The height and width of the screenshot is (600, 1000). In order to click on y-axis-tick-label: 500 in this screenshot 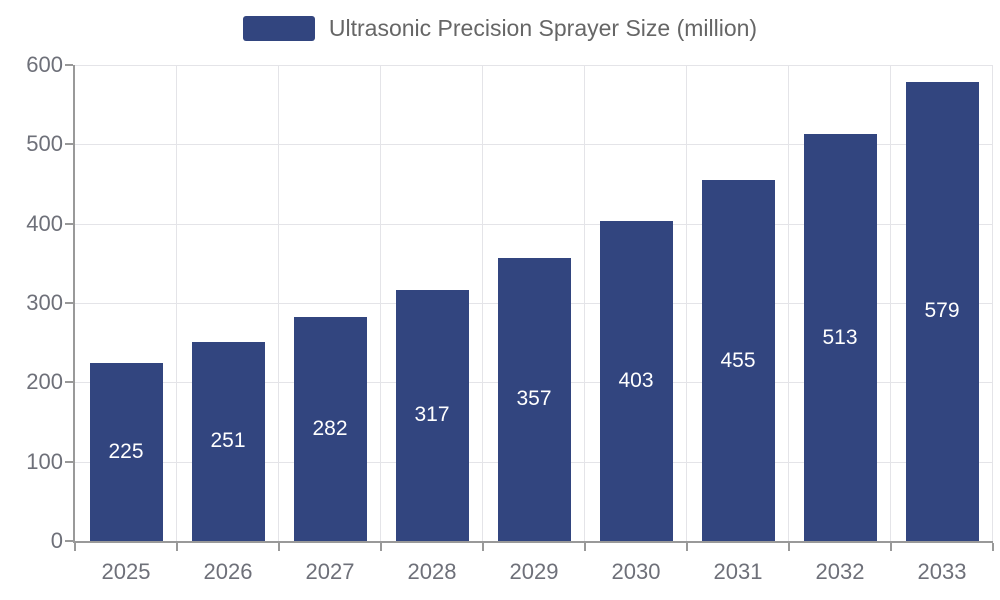, I will do `click(44, 144)`.